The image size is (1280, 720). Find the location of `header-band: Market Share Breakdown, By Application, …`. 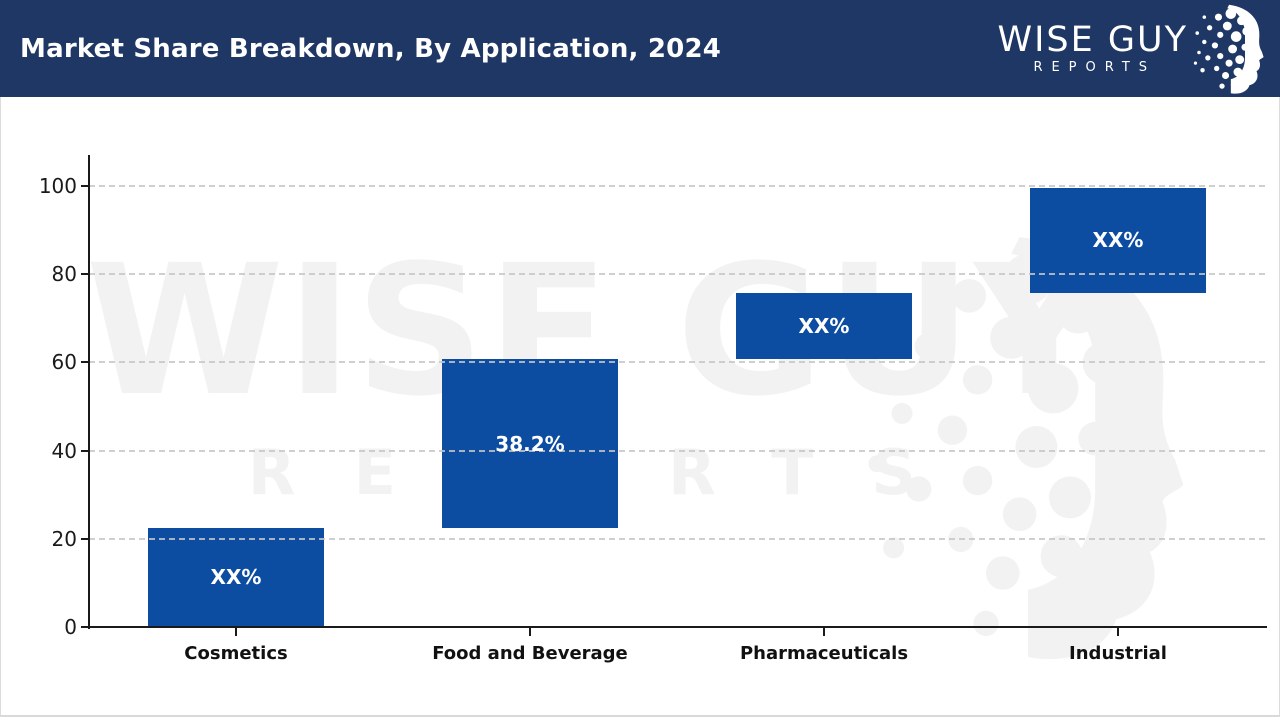

header-band: Market Share Breakdown, By Application, … is located at coordinates (640, 48).